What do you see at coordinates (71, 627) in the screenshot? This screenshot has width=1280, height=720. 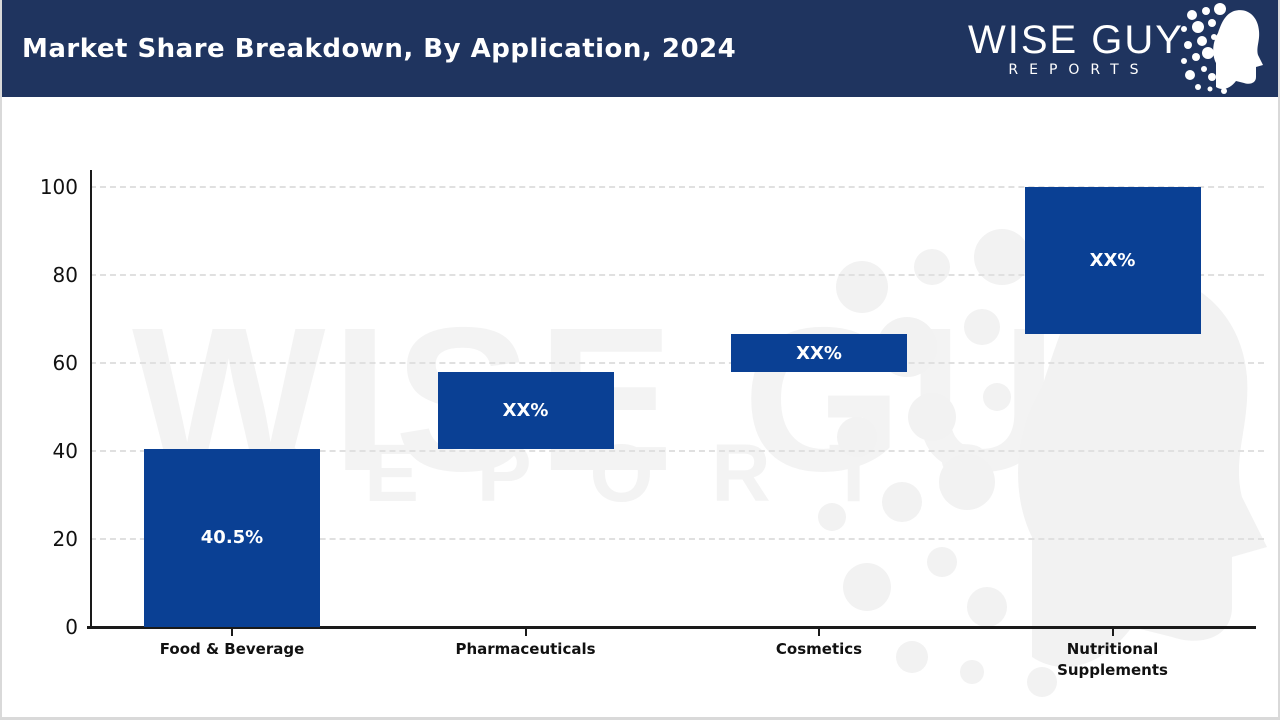 I see `y-axis-tick-0: 0` at bounding box center [71, 627].